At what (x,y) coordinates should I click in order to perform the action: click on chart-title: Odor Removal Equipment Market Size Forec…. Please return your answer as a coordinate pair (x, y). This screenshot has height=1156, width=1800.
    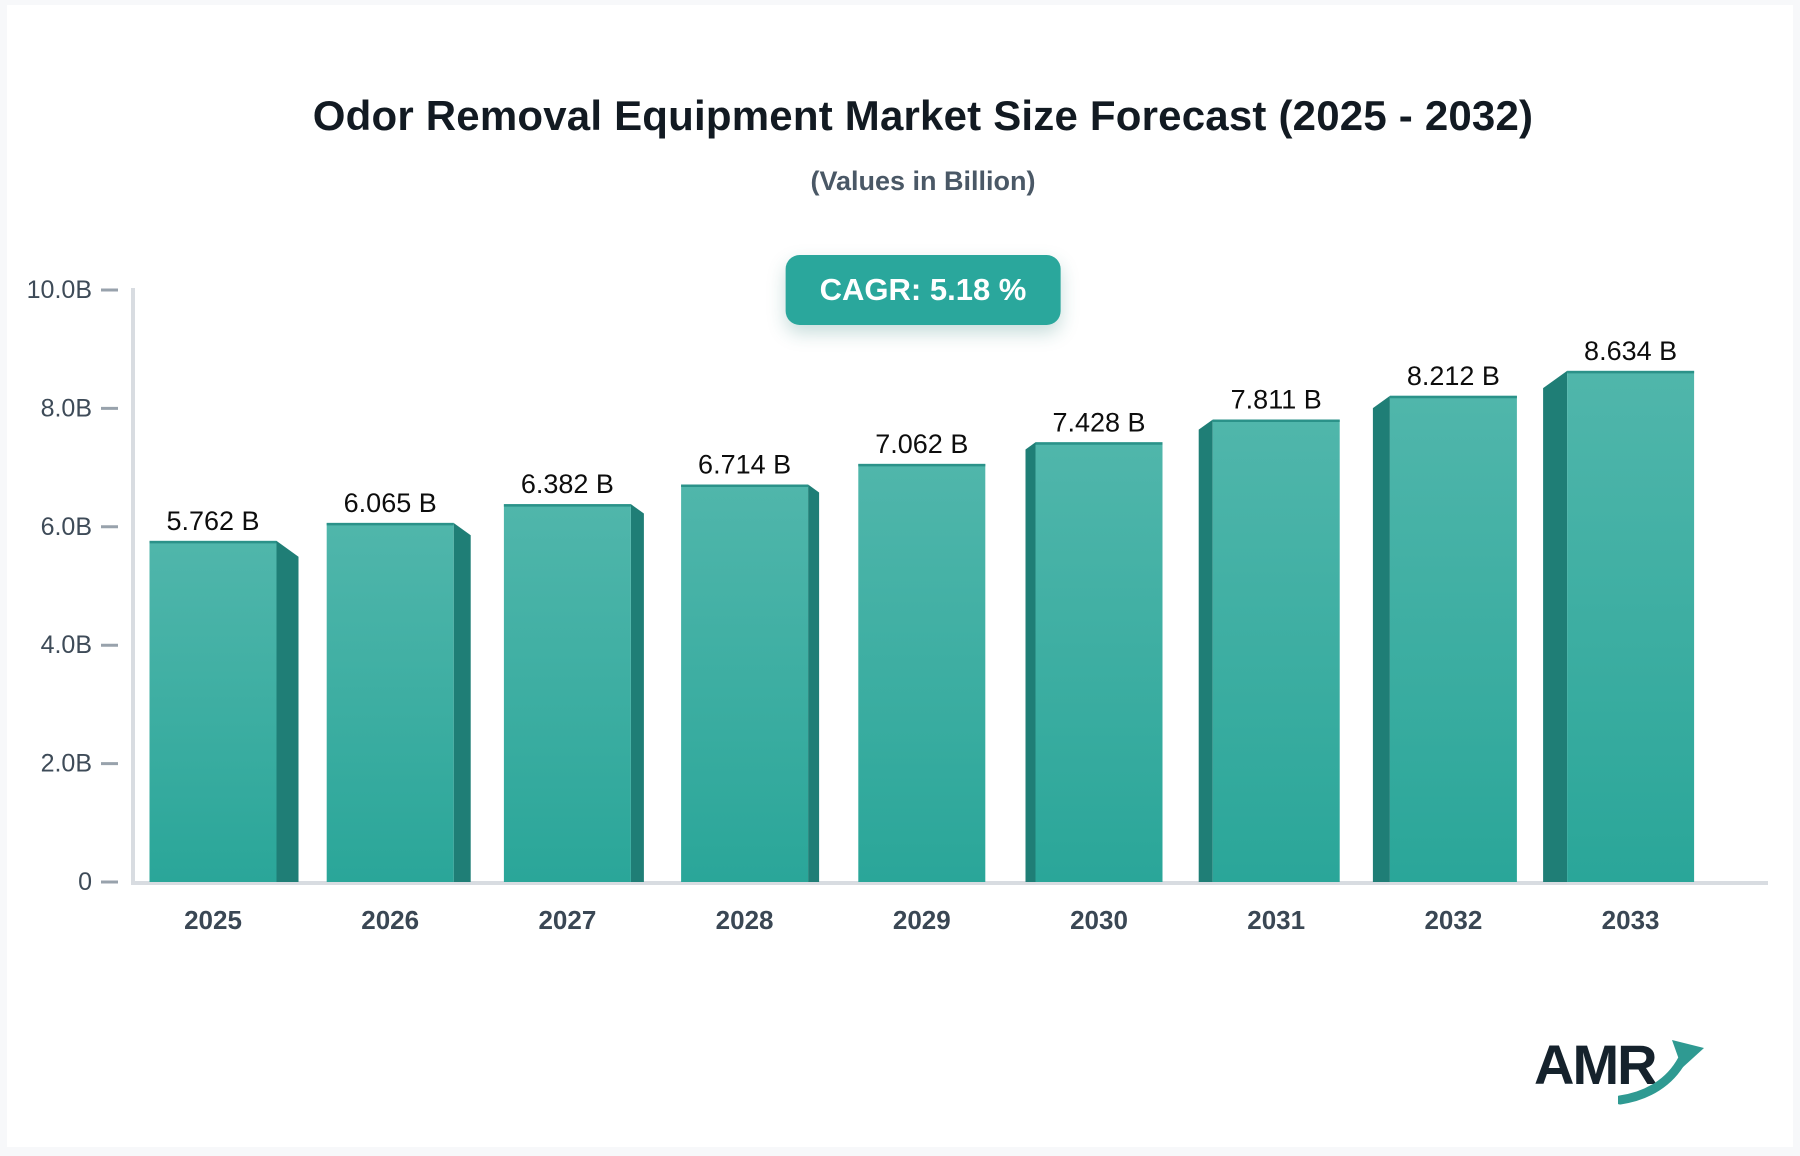
    Looking at the image, I should click on (923, 115).